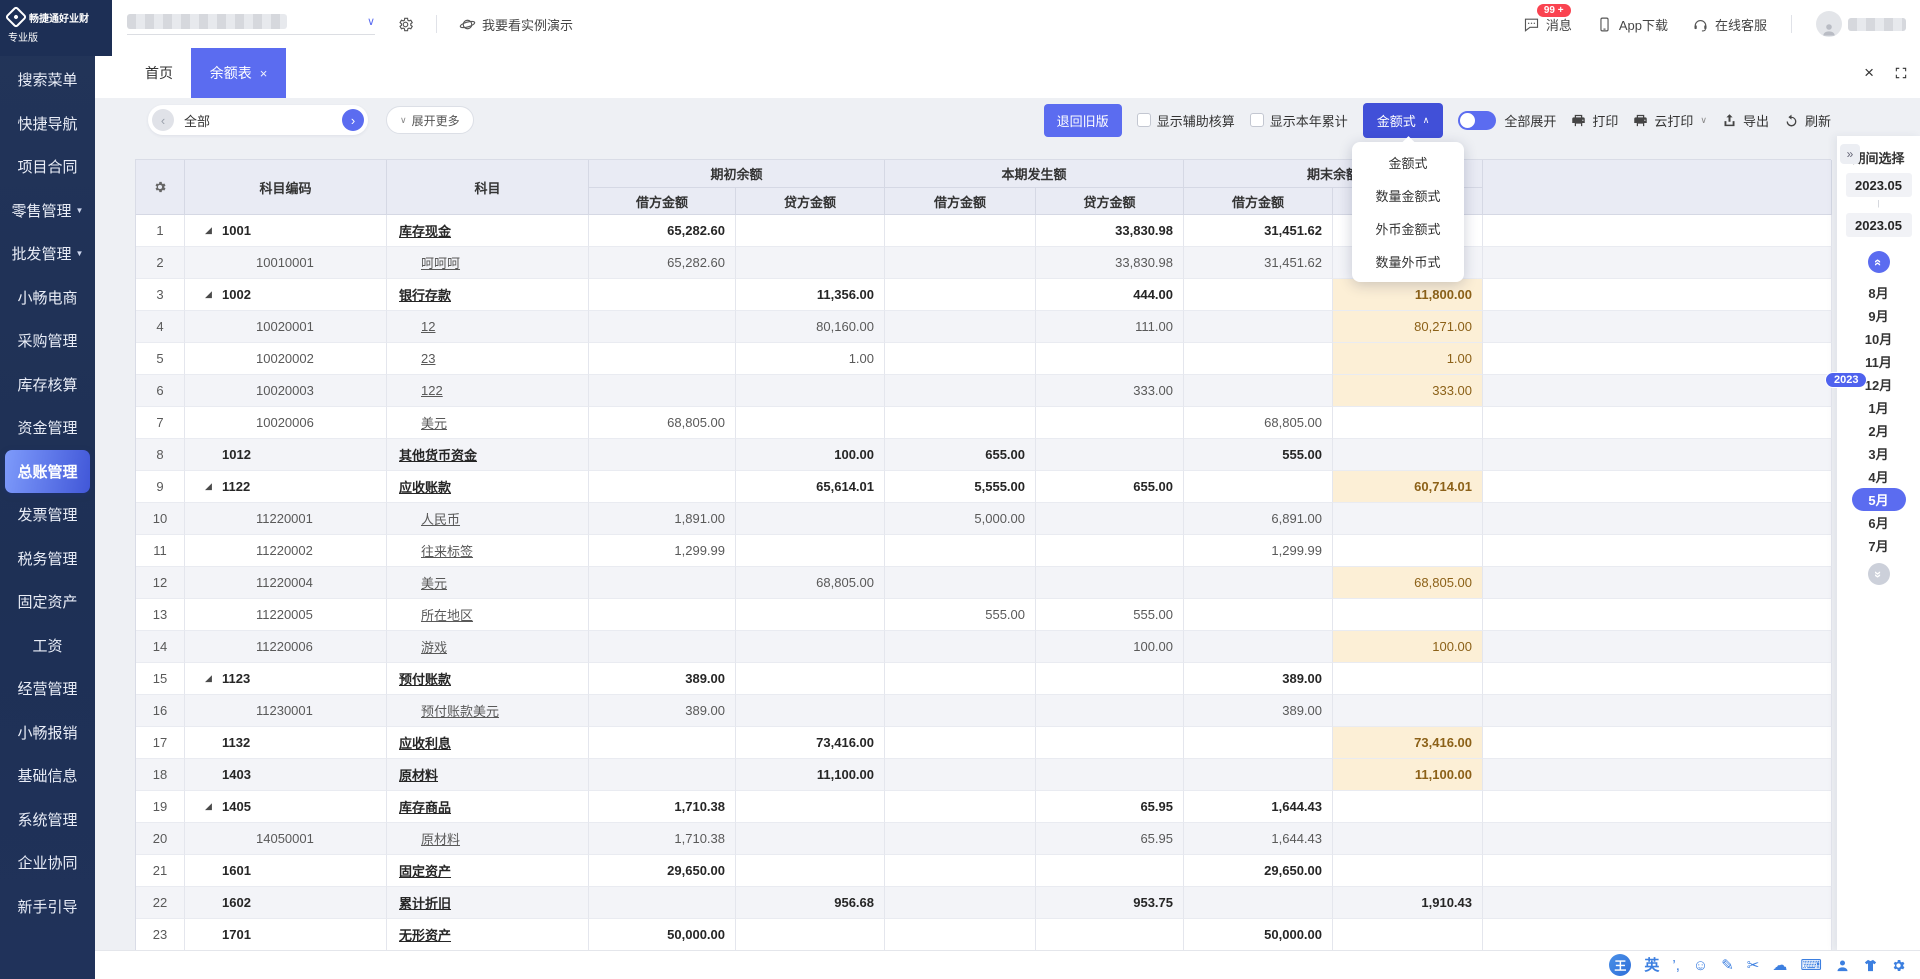  Describe the element at coordinates (434, 647) in the screenshot. I see `account-name-link: 游戏` at that location.